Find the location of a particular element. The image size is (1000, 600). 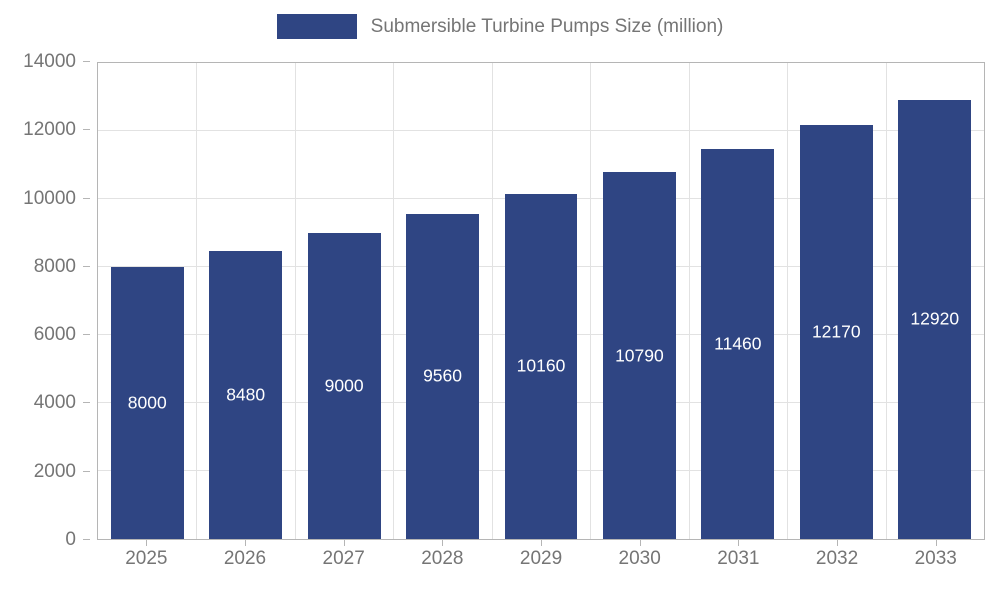

x-tick-label: 2026 is located at coordinates (245, 558).